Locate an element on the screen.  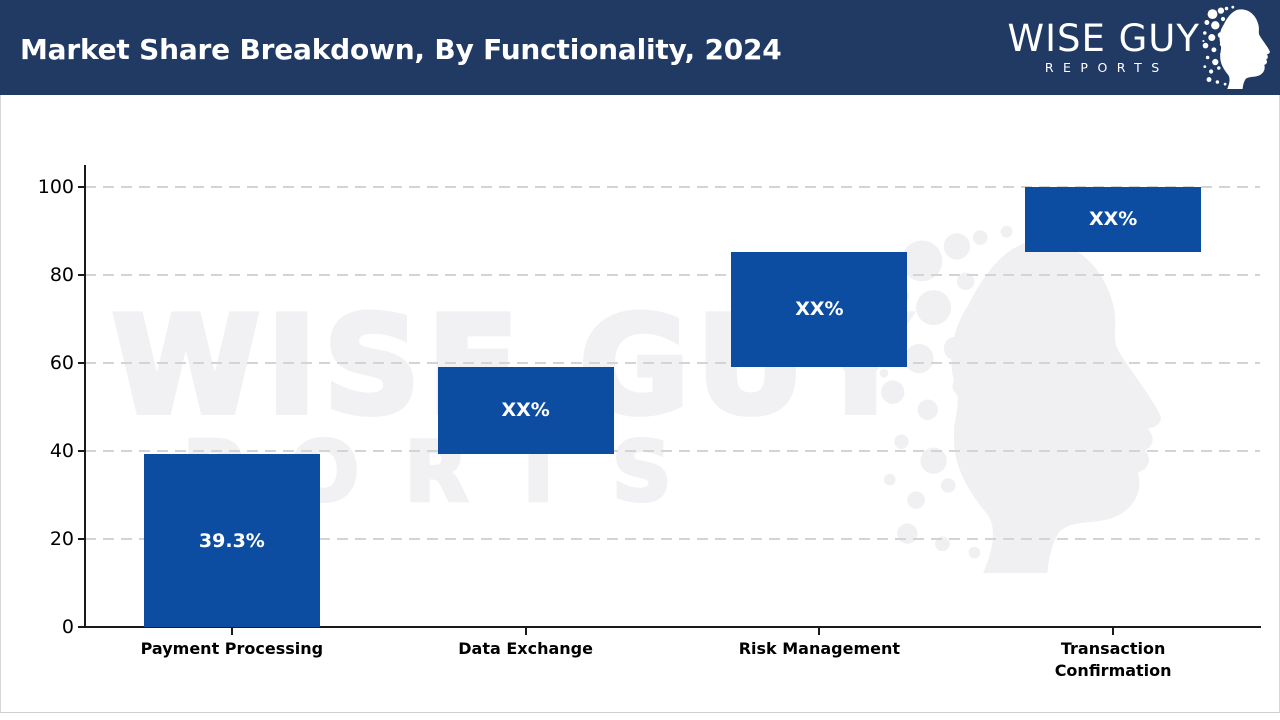
wise-guy-reports-logo: WISE GUY REPORTS is located at coordinates (1140, 47).